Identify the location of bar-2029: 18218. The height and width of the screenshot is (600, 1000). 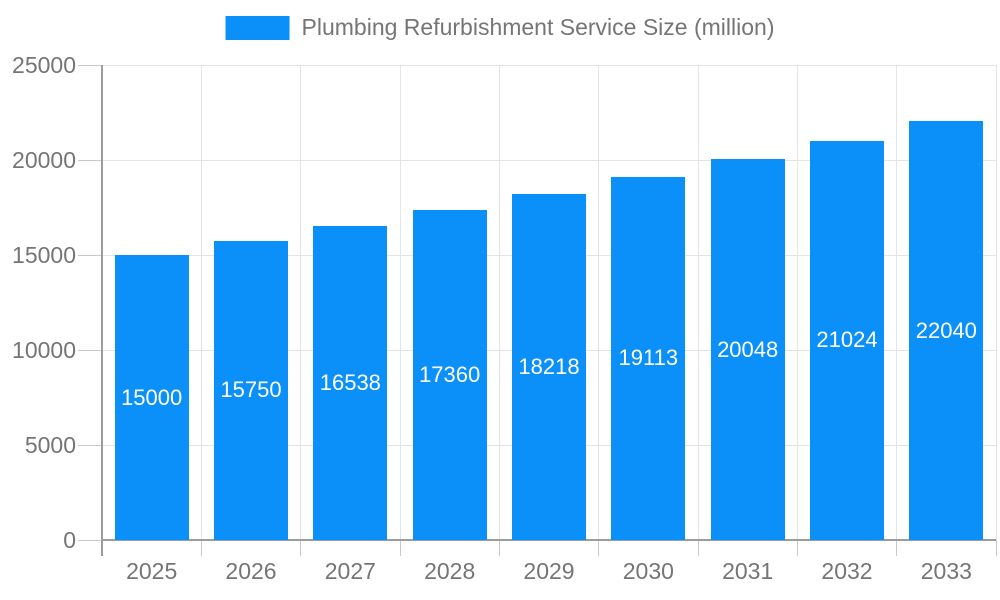
(549, 366).